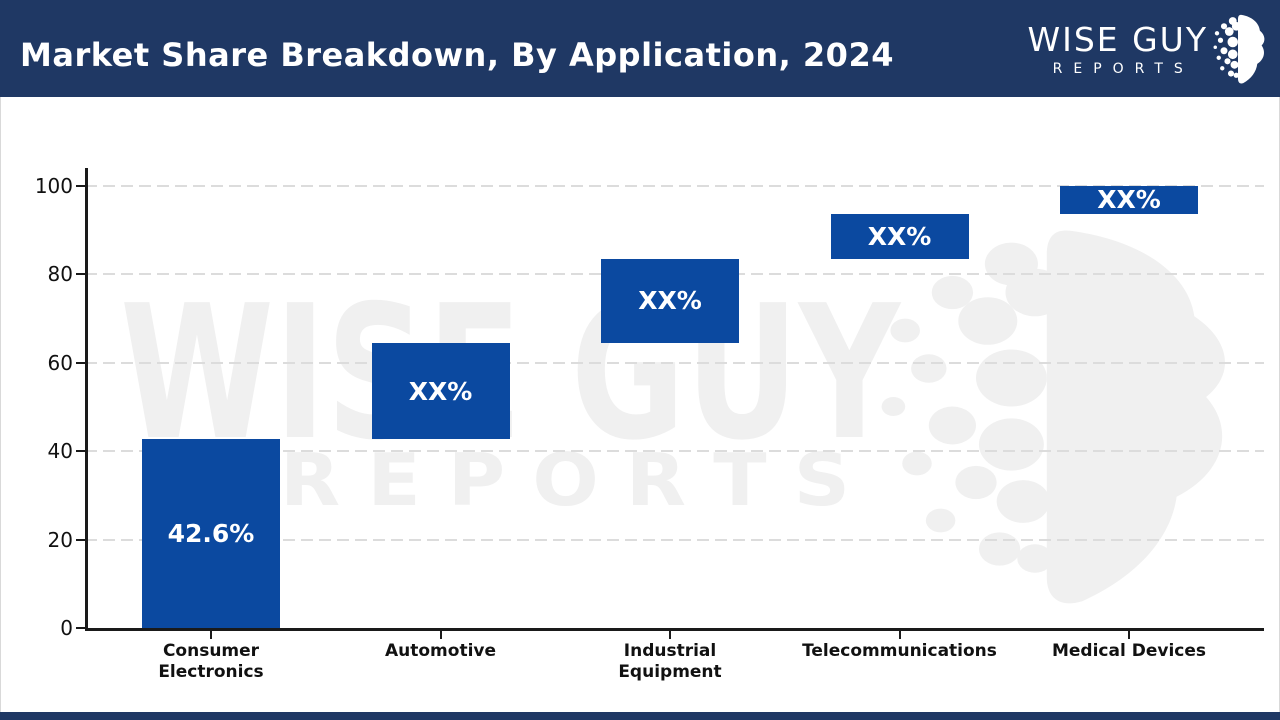 The image size is (1280, 720). I want to click on x-axis-tick-telecommunications, so click(899, 634).